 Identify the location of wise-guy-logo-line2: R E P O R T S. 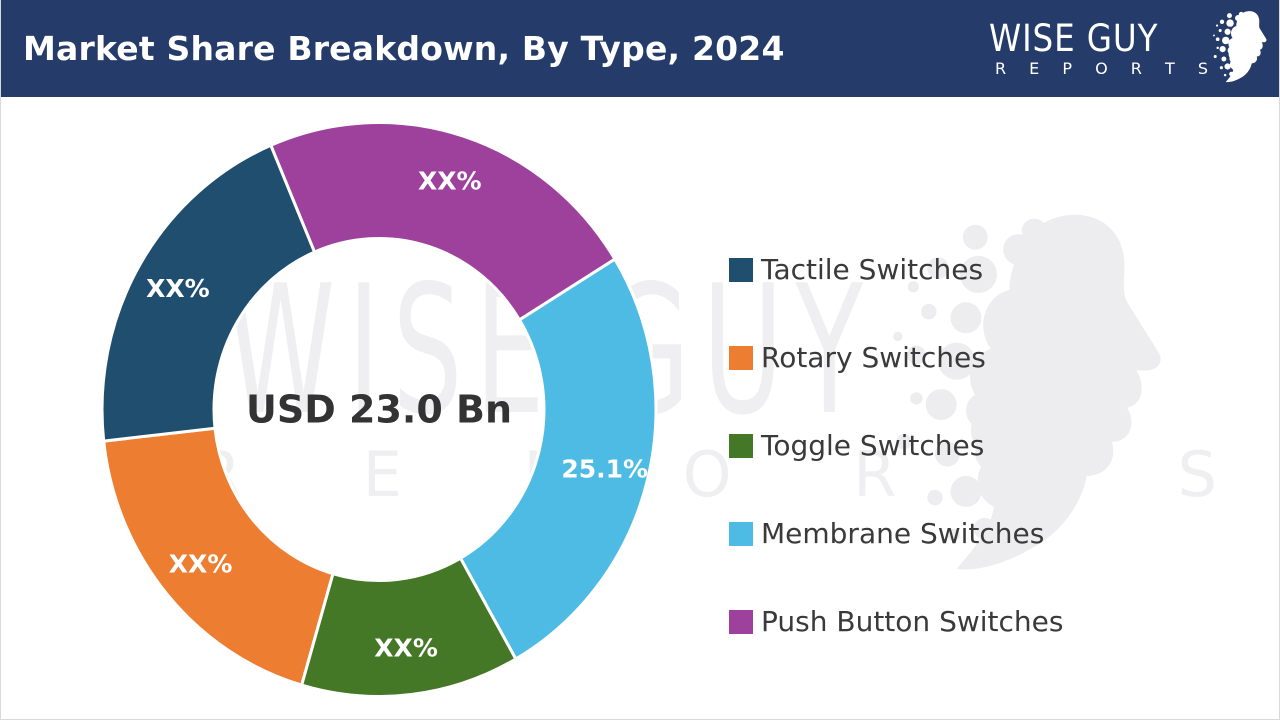
(1105, 68).